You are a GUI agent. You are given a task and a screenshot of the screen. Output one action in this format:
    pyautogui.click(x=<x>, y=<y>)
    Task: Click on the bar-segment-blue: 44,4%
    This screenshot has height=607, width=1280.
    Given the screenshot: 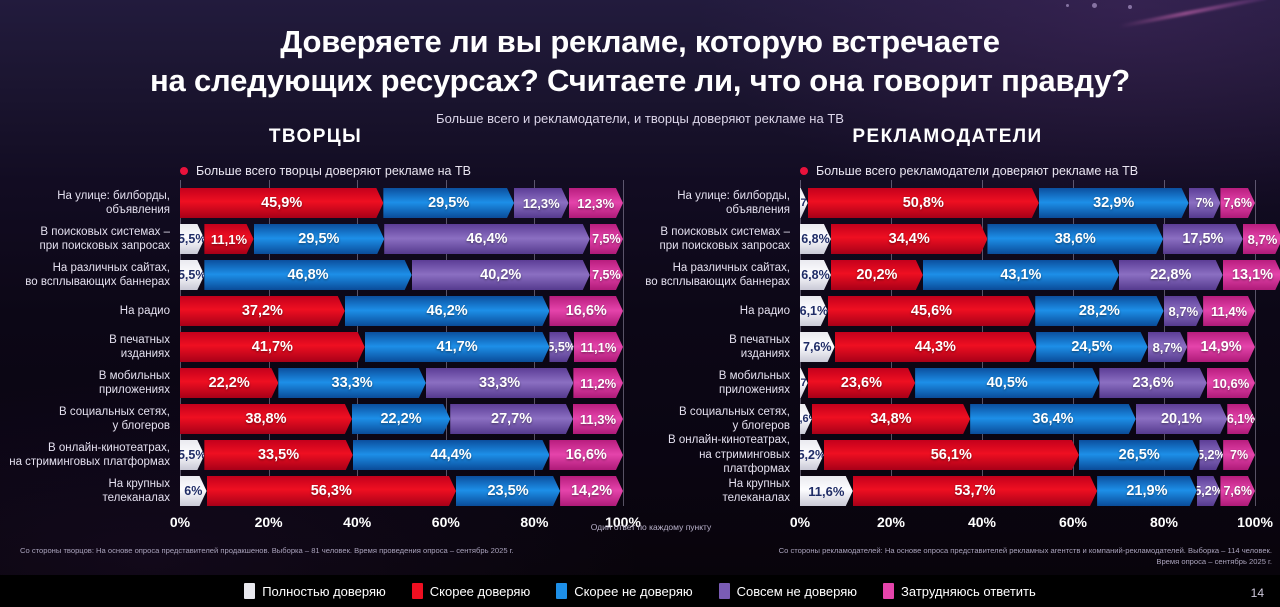 What is the action you would take?
    pyautogui.click(x=451, y=455)
    